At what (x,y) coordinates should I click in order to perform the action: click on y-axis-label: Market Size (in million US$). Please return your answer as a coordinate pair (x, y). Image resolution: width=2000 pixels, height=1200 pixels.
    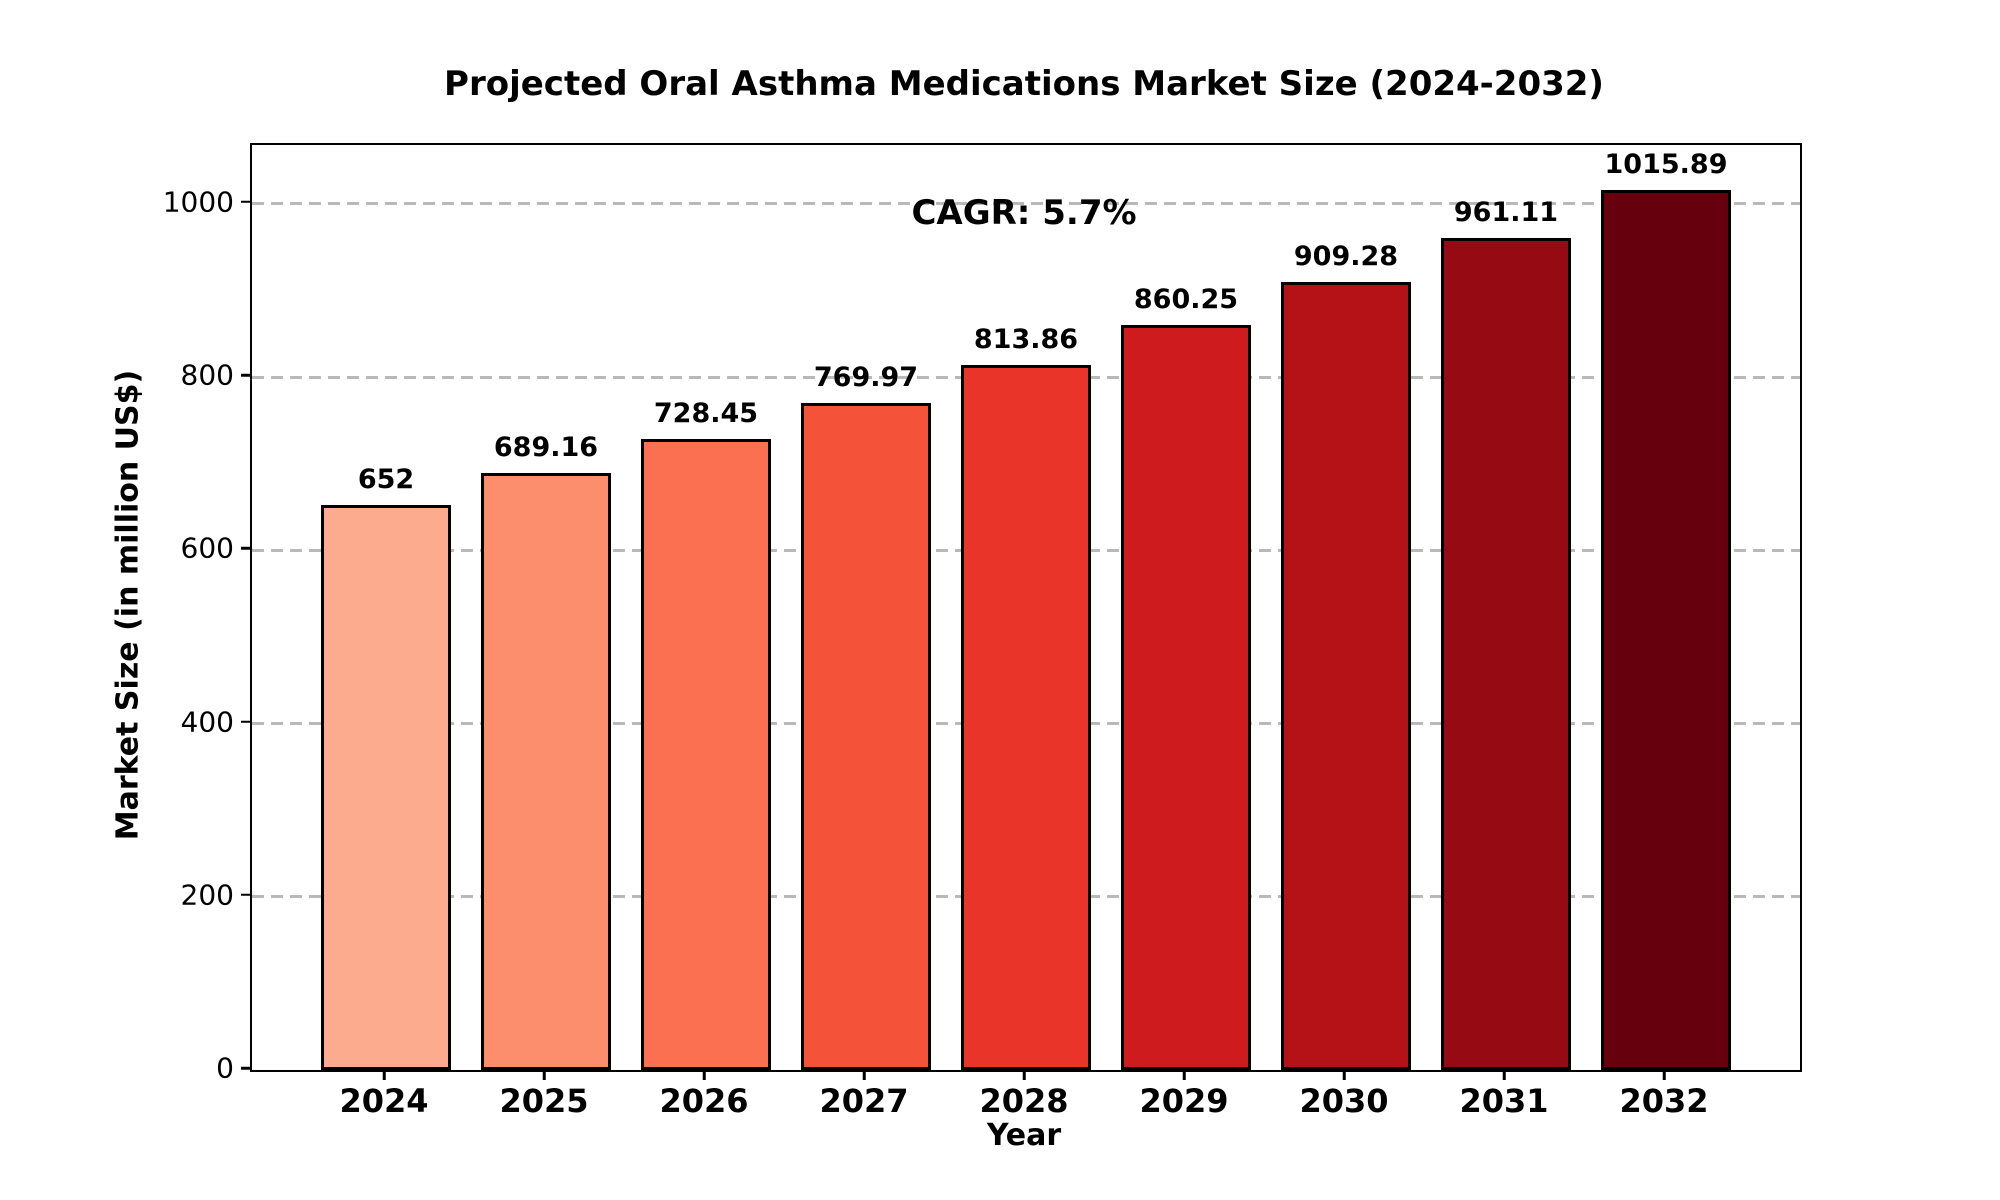
    Looking at the image, I should click on (128, 605).